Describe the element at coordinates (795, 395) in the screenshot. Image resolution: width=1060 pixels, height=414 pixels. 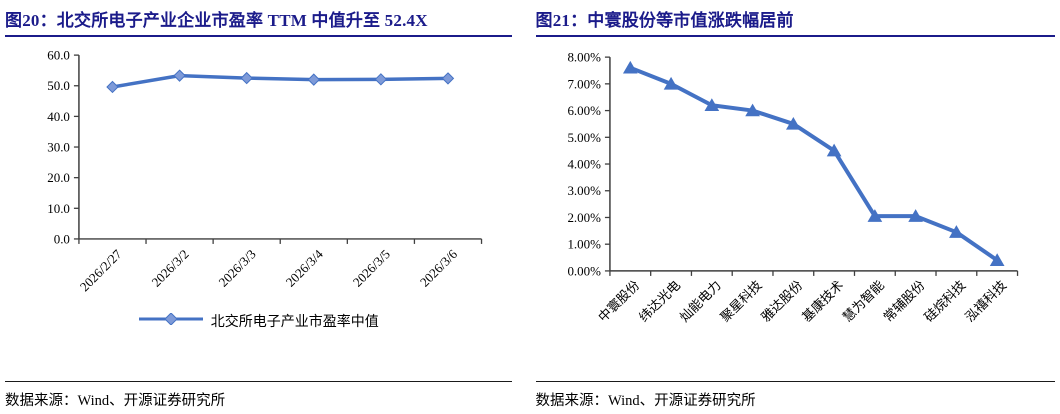
I see `figure21-source: 数据来源：Wind、开源证券研究所` at that location.